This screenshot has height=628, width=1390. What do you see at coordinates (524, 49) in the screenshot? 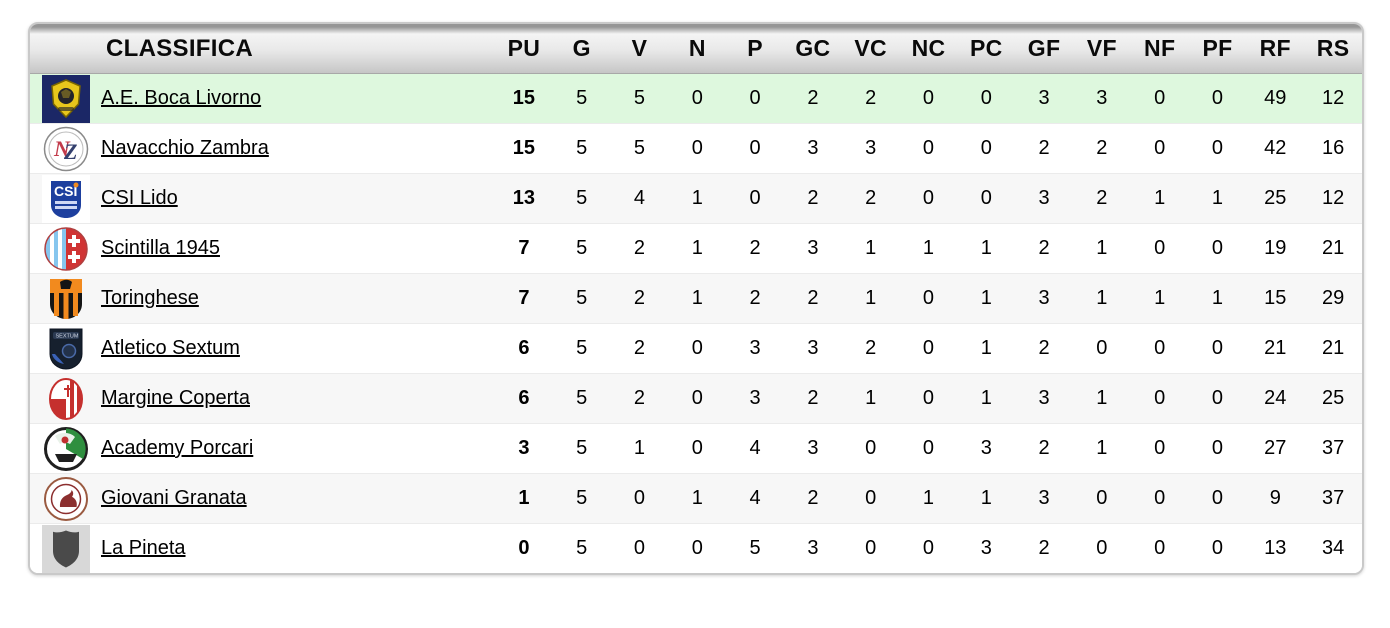
I see `column-header: PU` at bounding box center [524, 49].